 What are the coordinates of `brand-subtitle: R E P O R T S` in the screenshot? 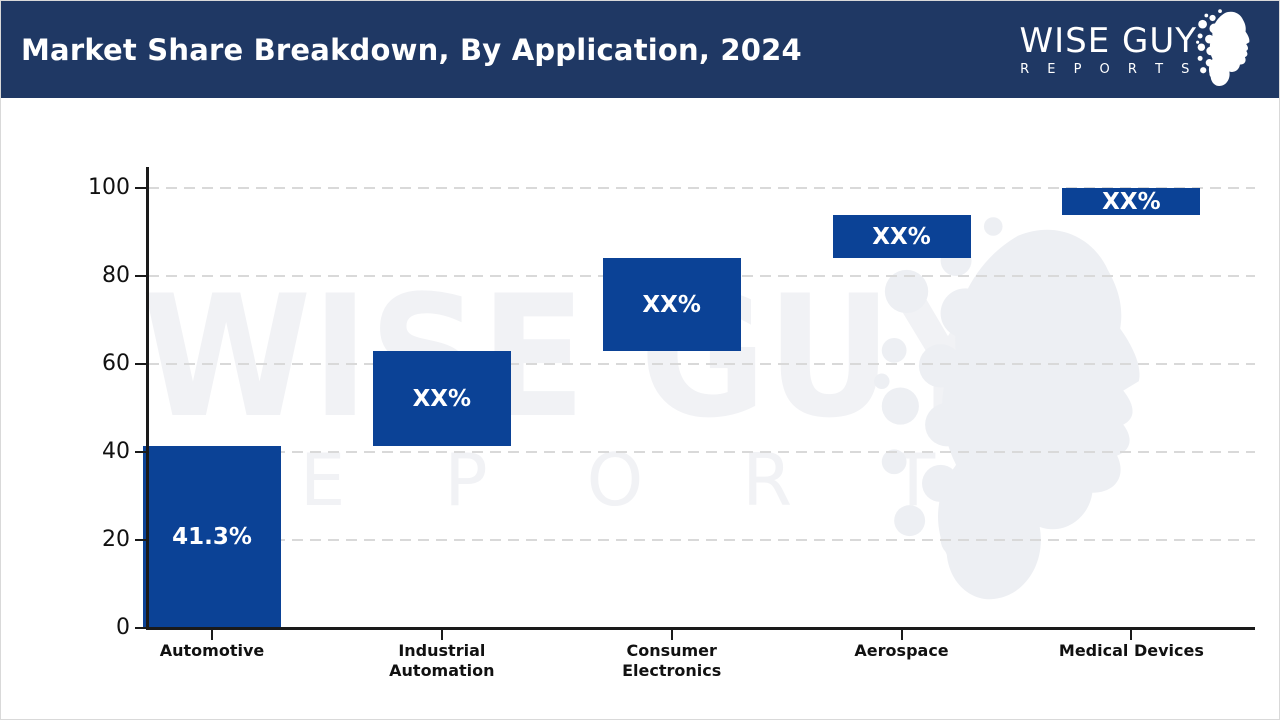 It's located at (1108, 69).